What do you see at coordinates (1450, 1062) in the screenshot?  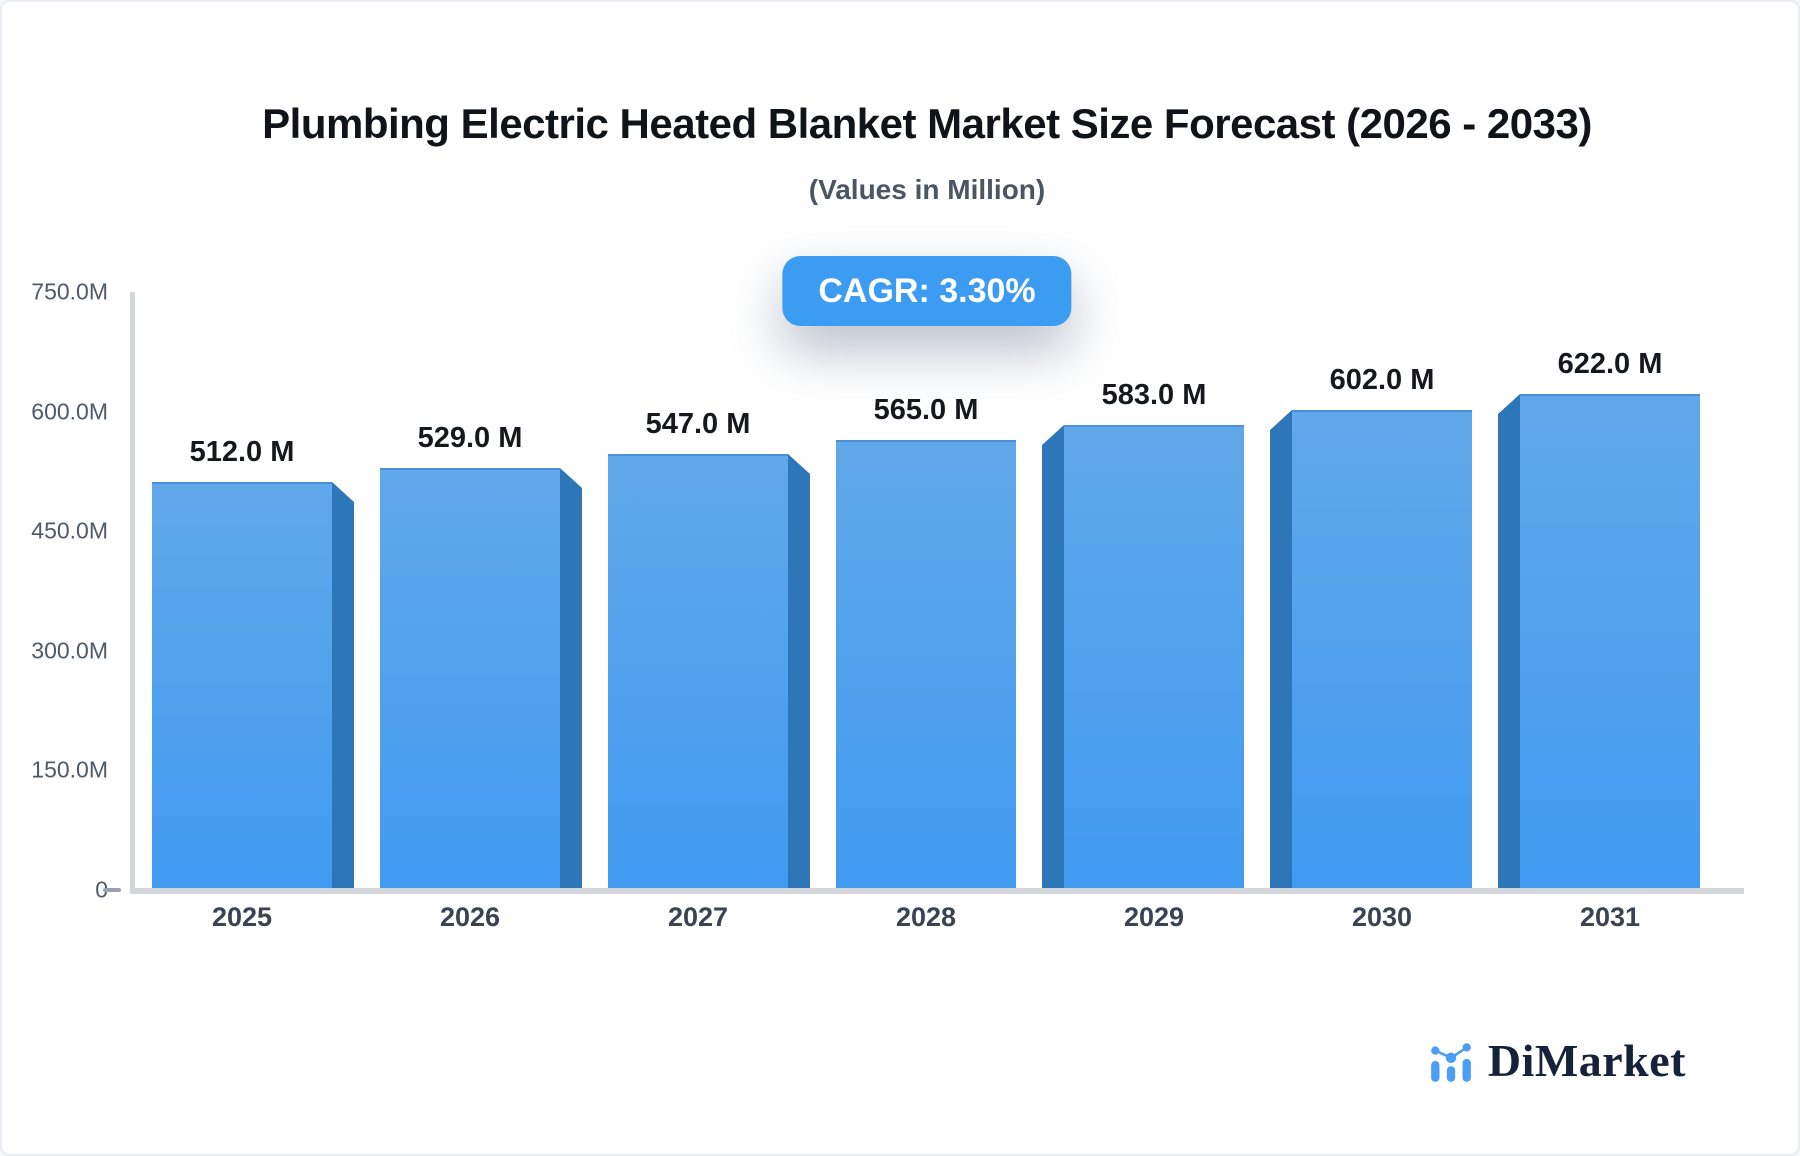 I see `bar-chart-sparkline-icon` at bounding box center [1450, 1062].